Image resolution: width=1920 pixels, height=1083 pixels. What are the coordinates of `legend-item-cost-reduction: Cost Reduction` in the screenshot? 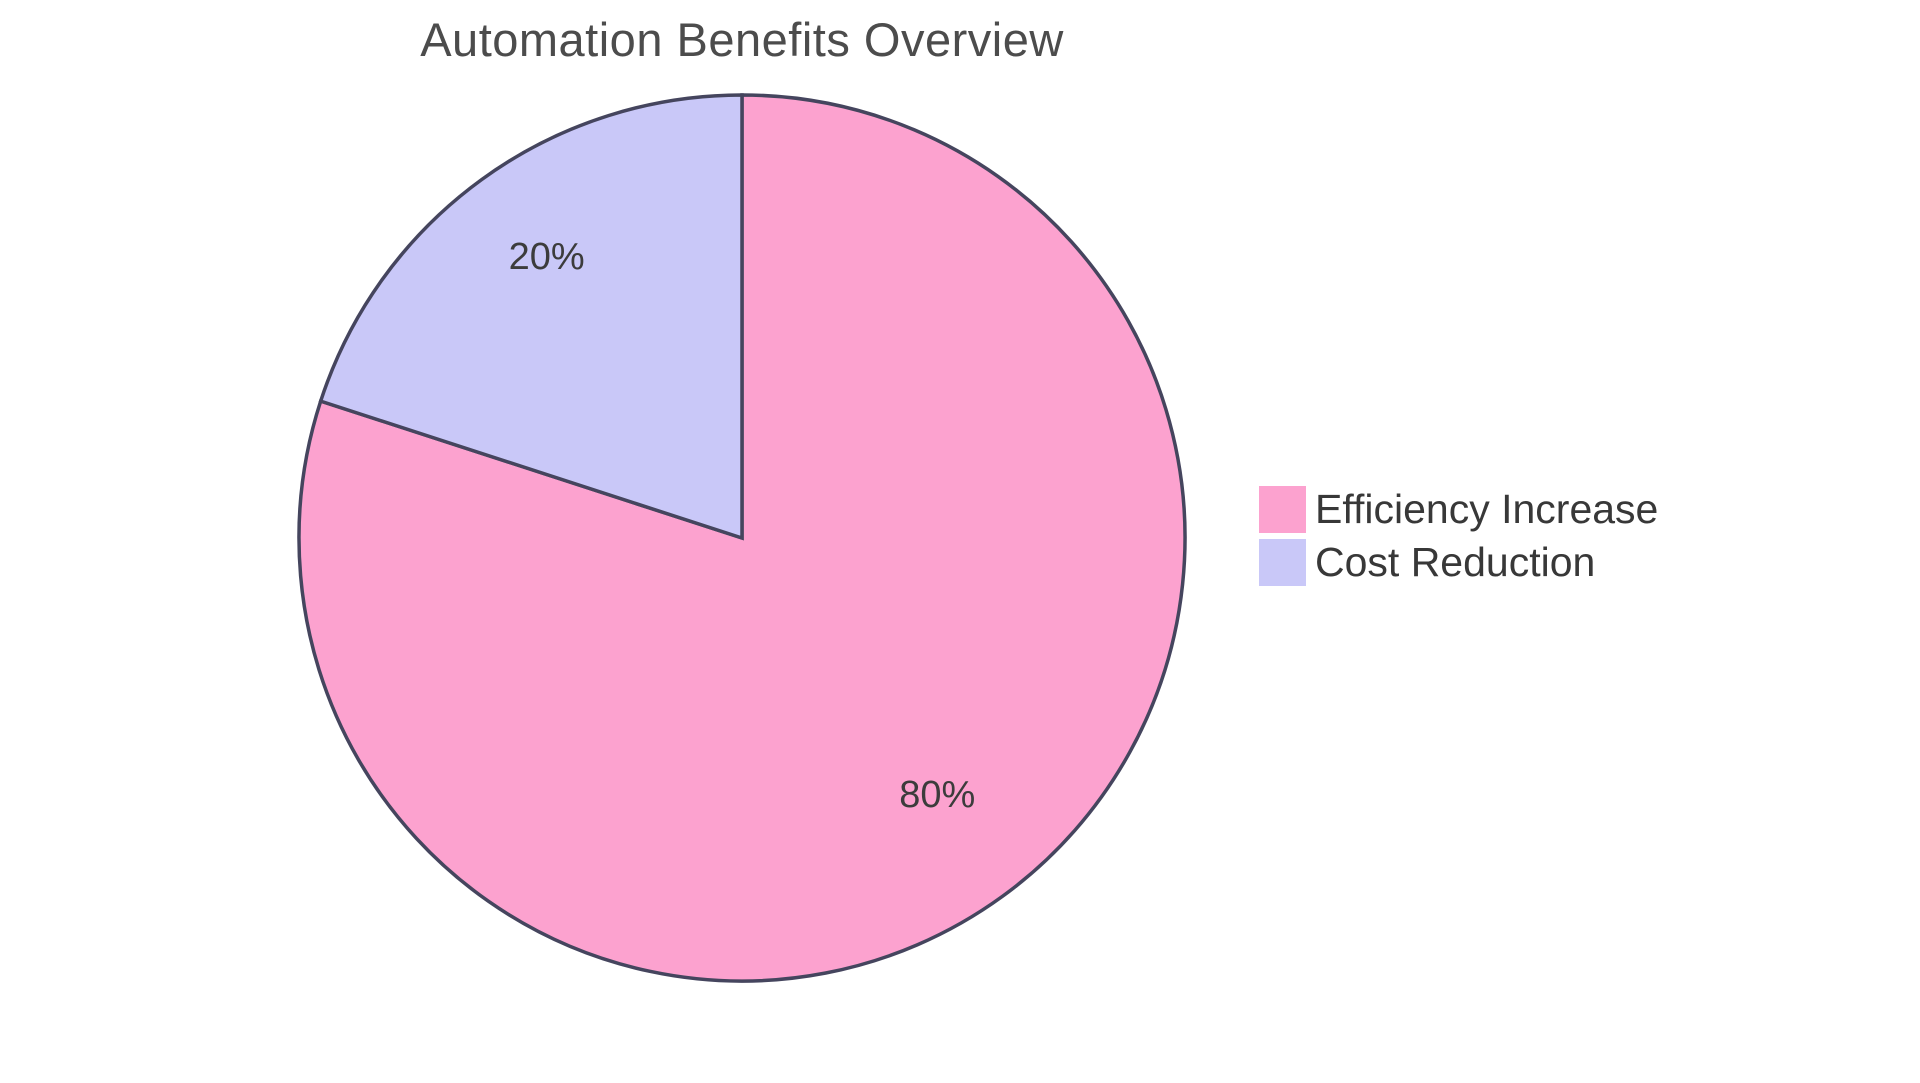 It's located at (1458, 562).